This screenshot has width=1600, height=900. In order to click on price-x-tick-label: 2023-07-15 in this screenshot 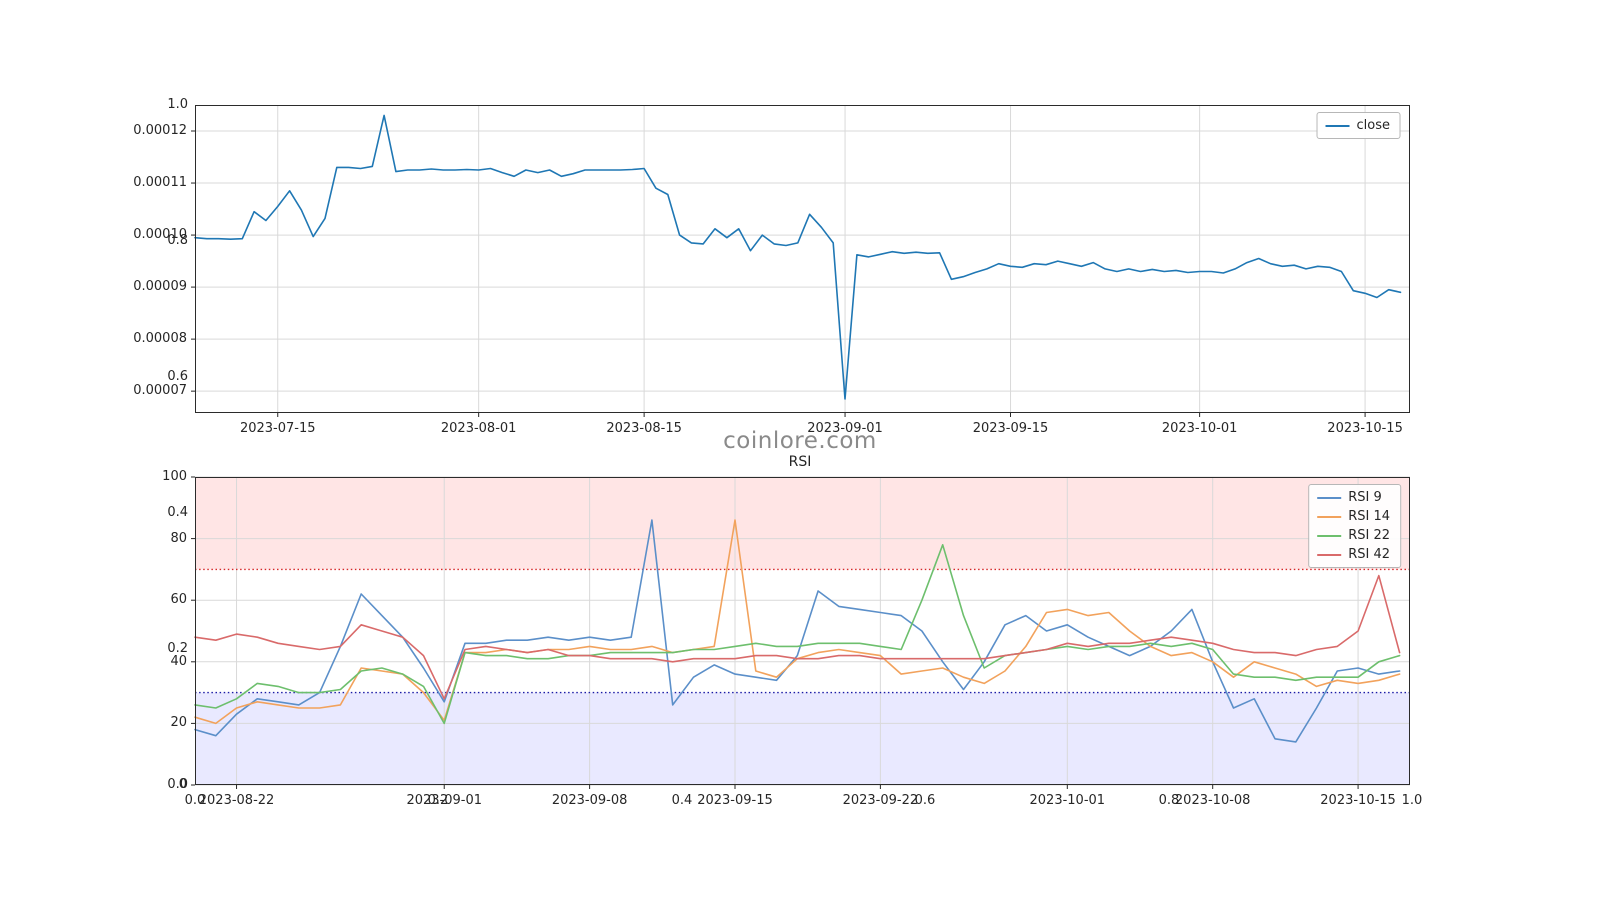, I will do `click(277, 428)`.